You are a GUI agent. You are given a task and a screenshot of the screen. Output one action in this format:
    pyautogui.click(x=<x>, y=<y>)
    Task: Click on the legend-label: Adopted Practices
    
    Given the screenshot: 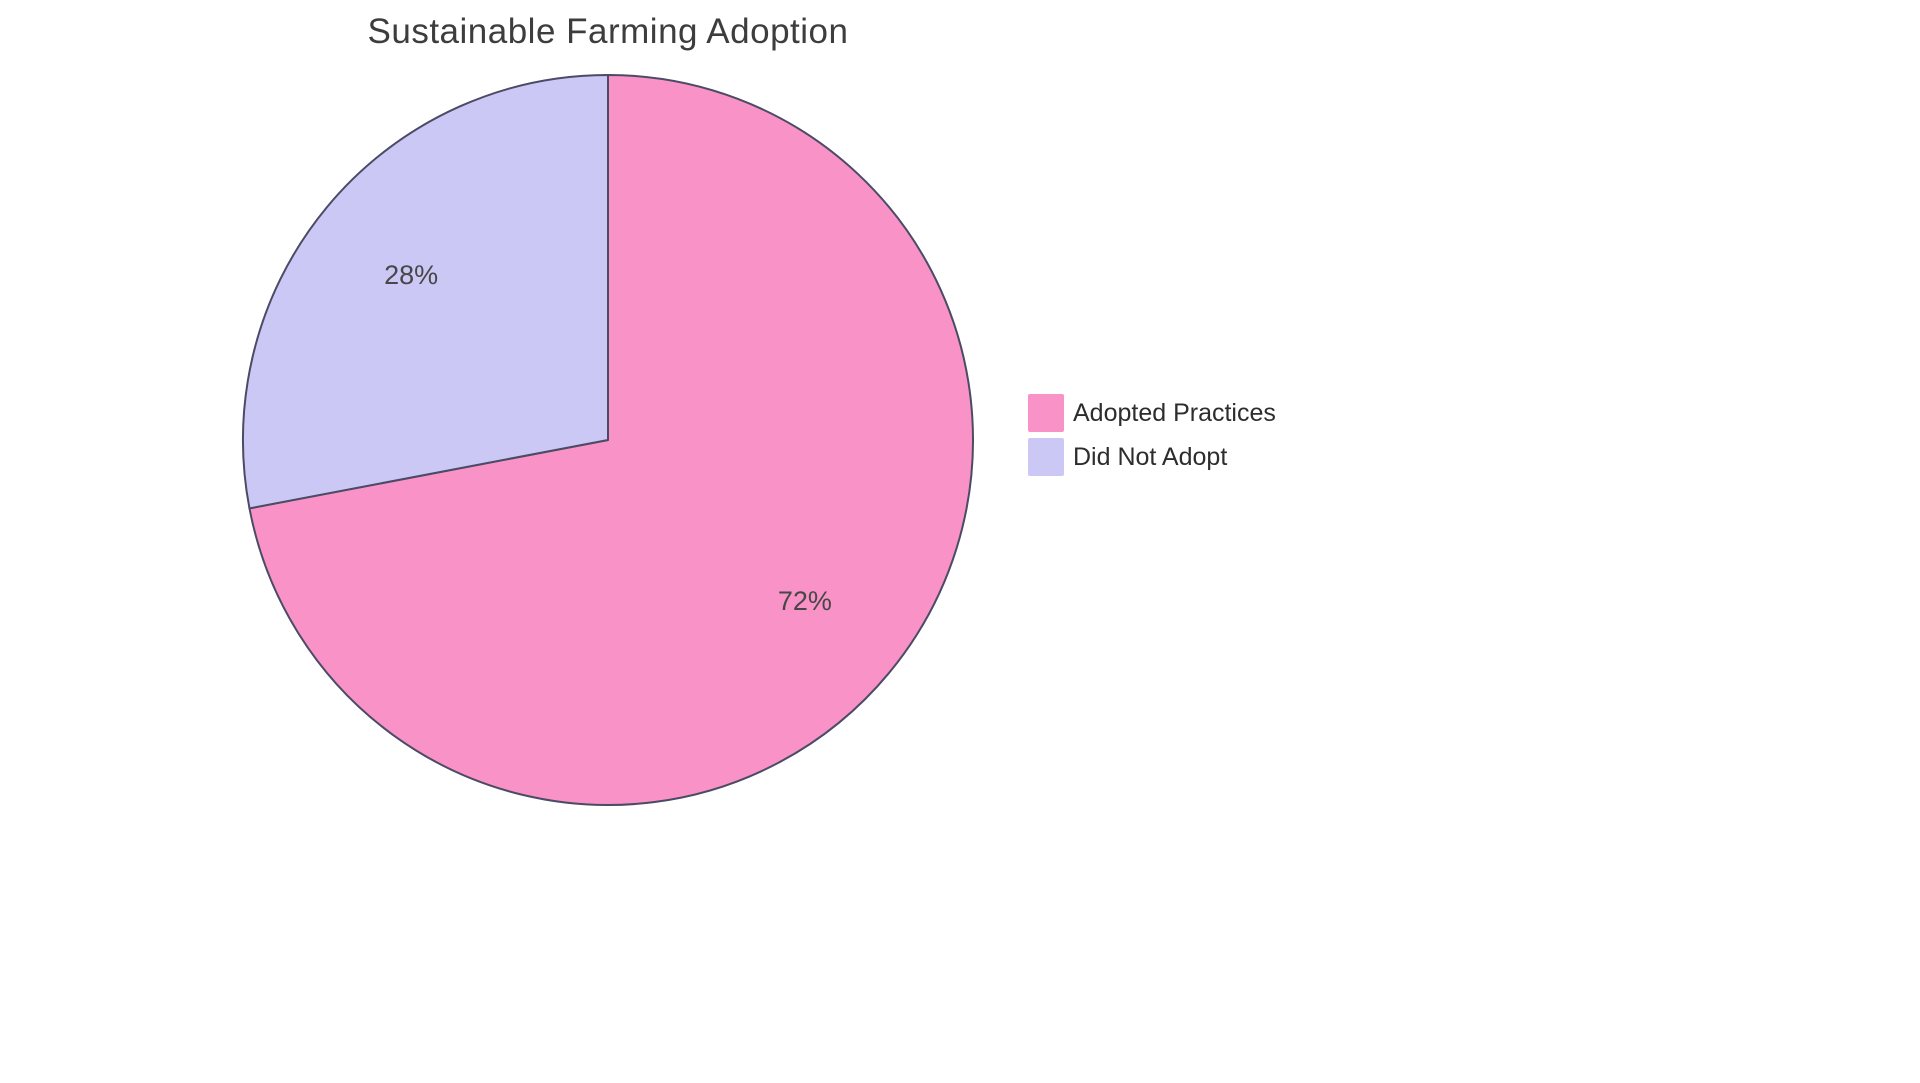 What is the action you would take?
    pyautogui.click(x=1174, y=412)
    